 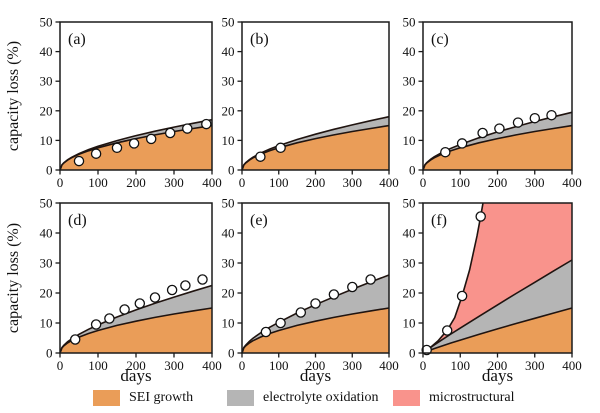 I want to click on panel-a-plot: 0 100 200 300 400 0 10 20 30 40 50 (a), so click(x=131, y=103).